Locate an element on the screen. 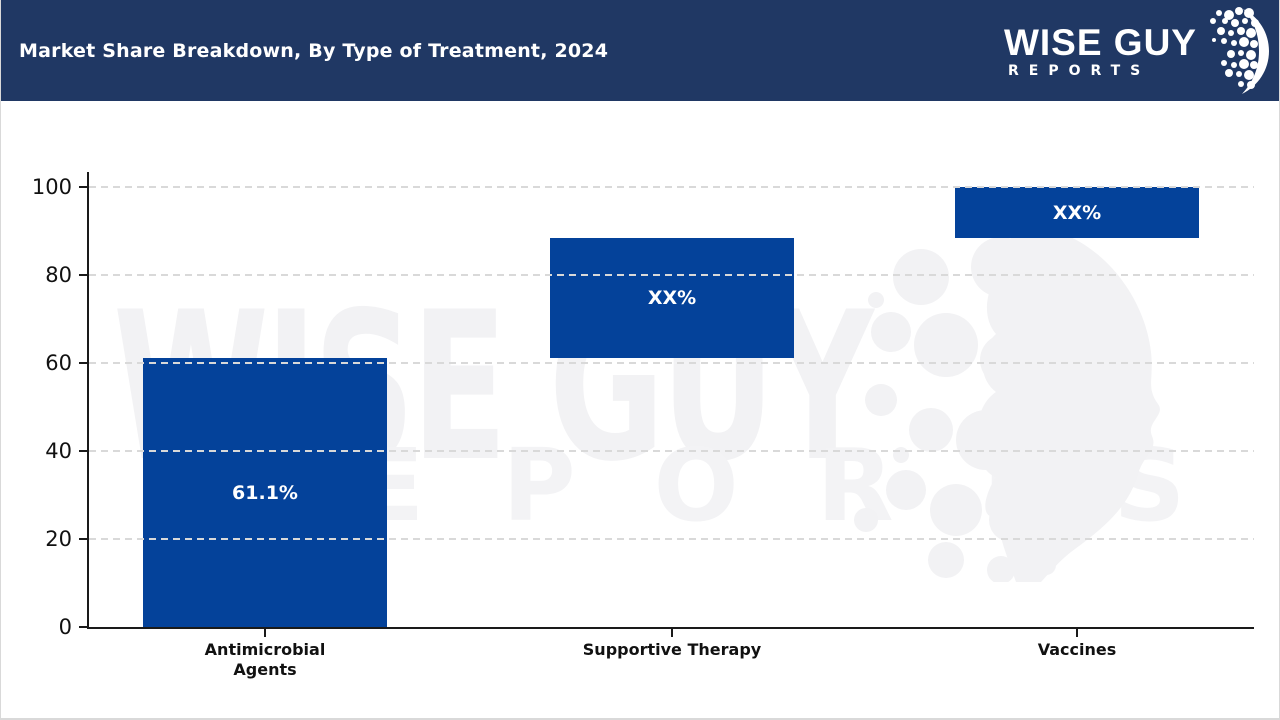 The height and width of the screenshot is (720, 1280). y-tick-label: 20 is located at coordinates (58, 539).